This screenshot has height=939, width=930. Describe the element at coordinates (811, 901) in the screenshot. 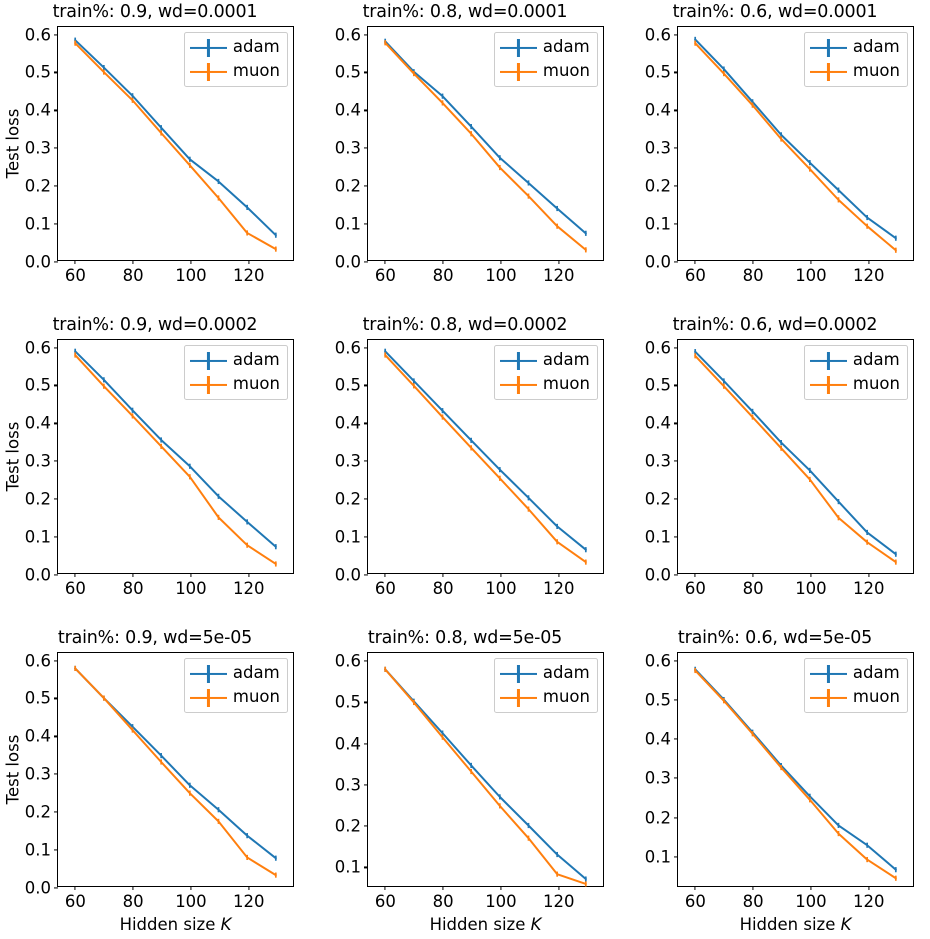

I see `x-tick-label: 100` at that location.